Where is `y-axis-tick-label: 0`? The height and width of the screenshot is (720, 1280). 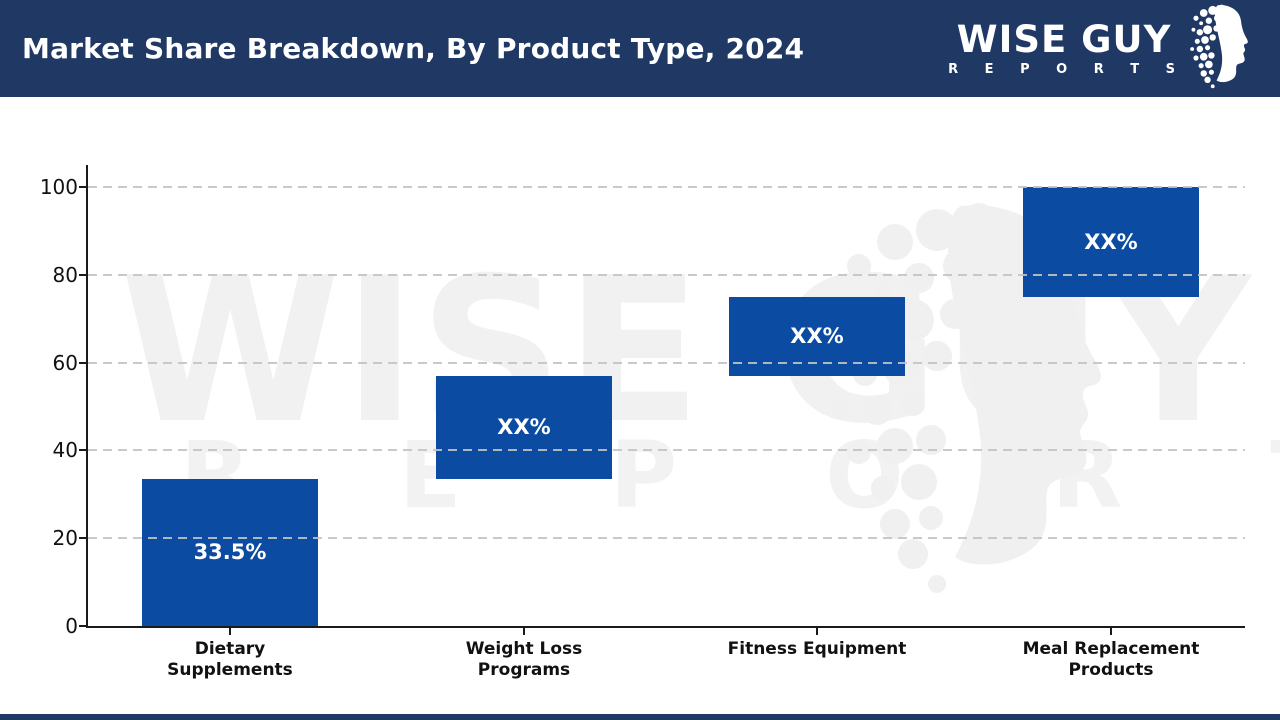
y-axis-tick-label: 0 is located at coordinates (71, 626).